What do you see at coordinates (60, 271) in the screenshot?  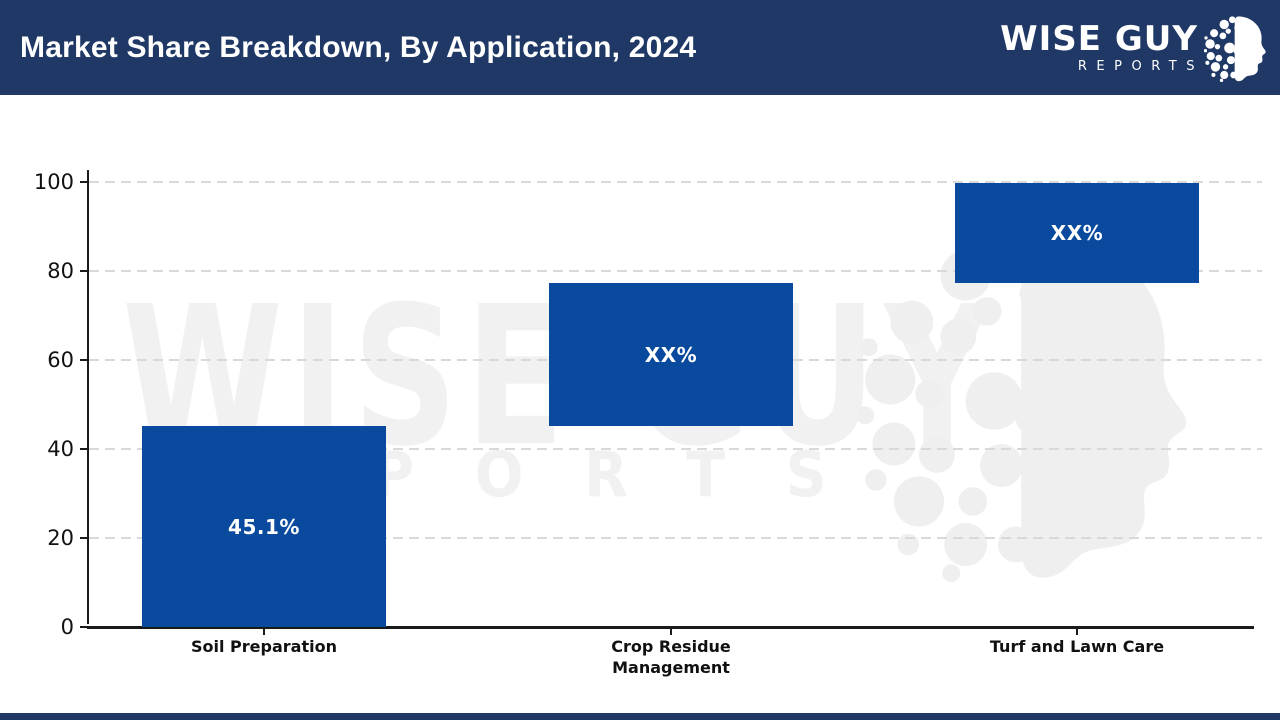 I see `y-axis-tick-label-80: 80` at bounding box center [60, 271].